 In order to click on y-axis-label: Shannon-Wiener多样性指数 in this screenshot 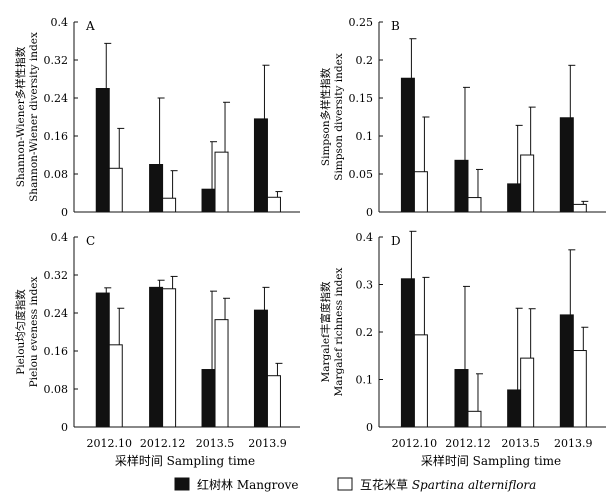, I will do `click(20, 116)`.